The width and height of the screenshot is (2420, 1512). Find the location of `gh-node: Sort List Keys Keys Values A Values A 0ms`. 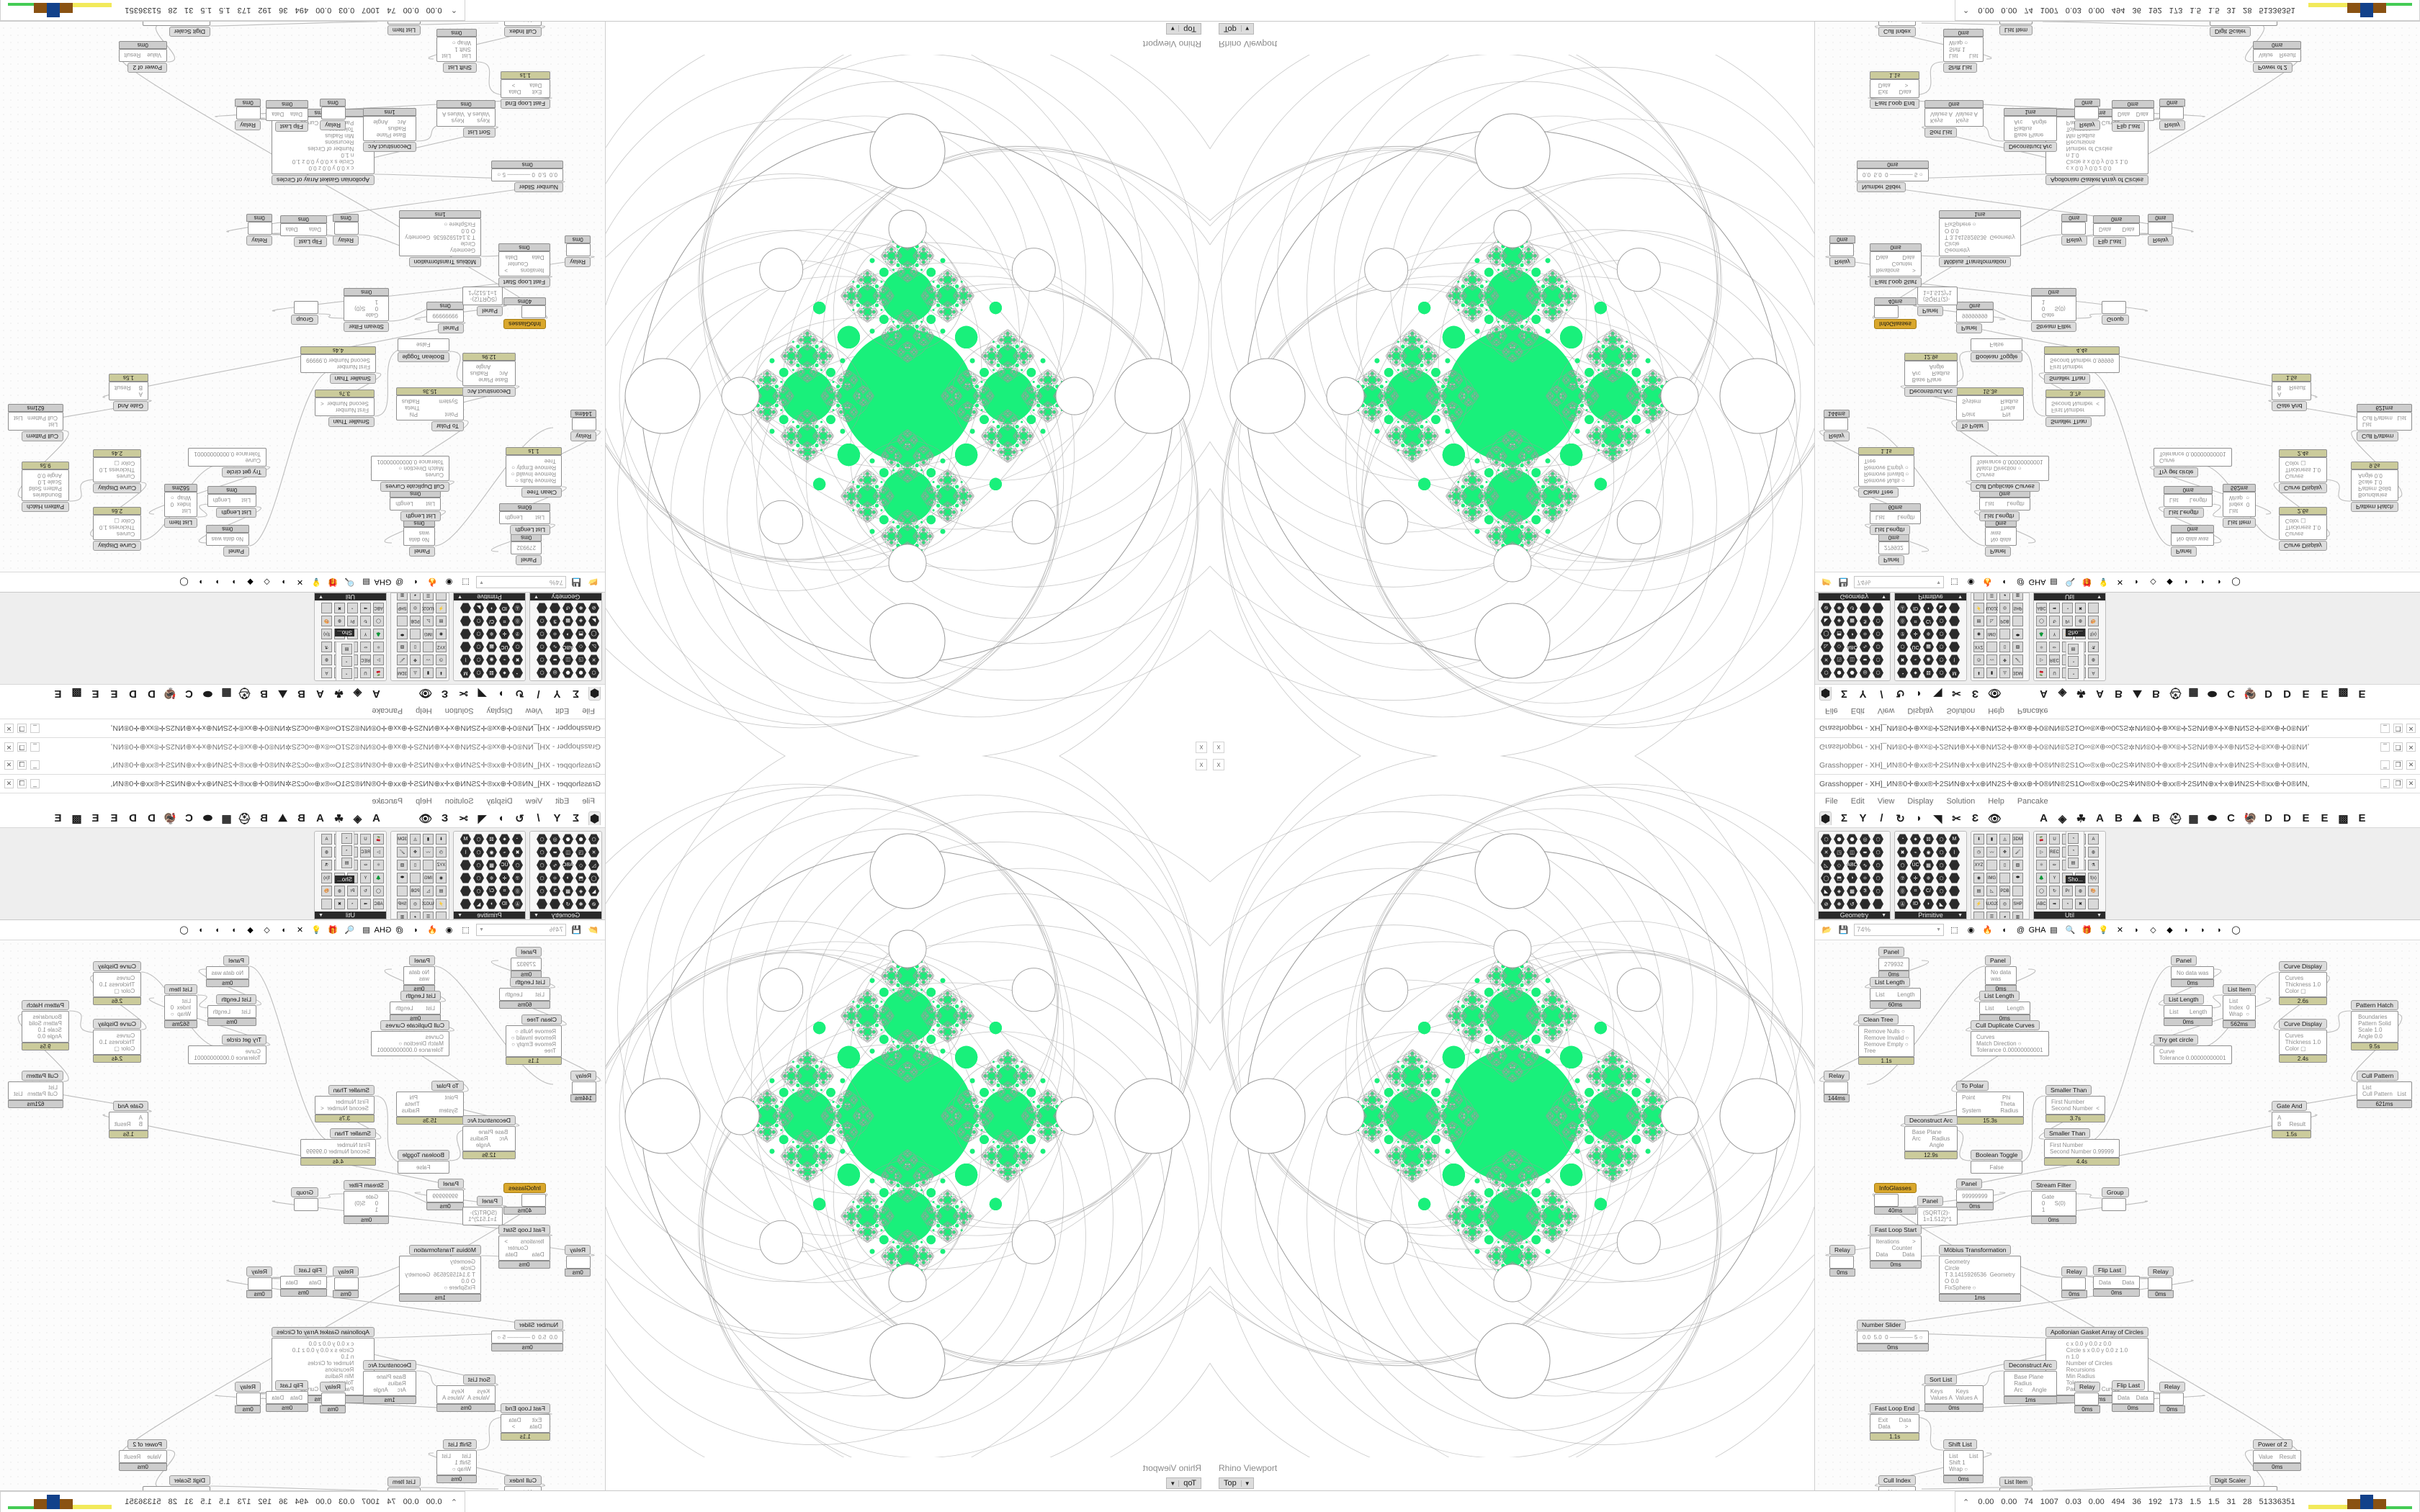

gh-node: Sort List Keys Keys Values A Values A 0ms is located at coordinates (466, 120).